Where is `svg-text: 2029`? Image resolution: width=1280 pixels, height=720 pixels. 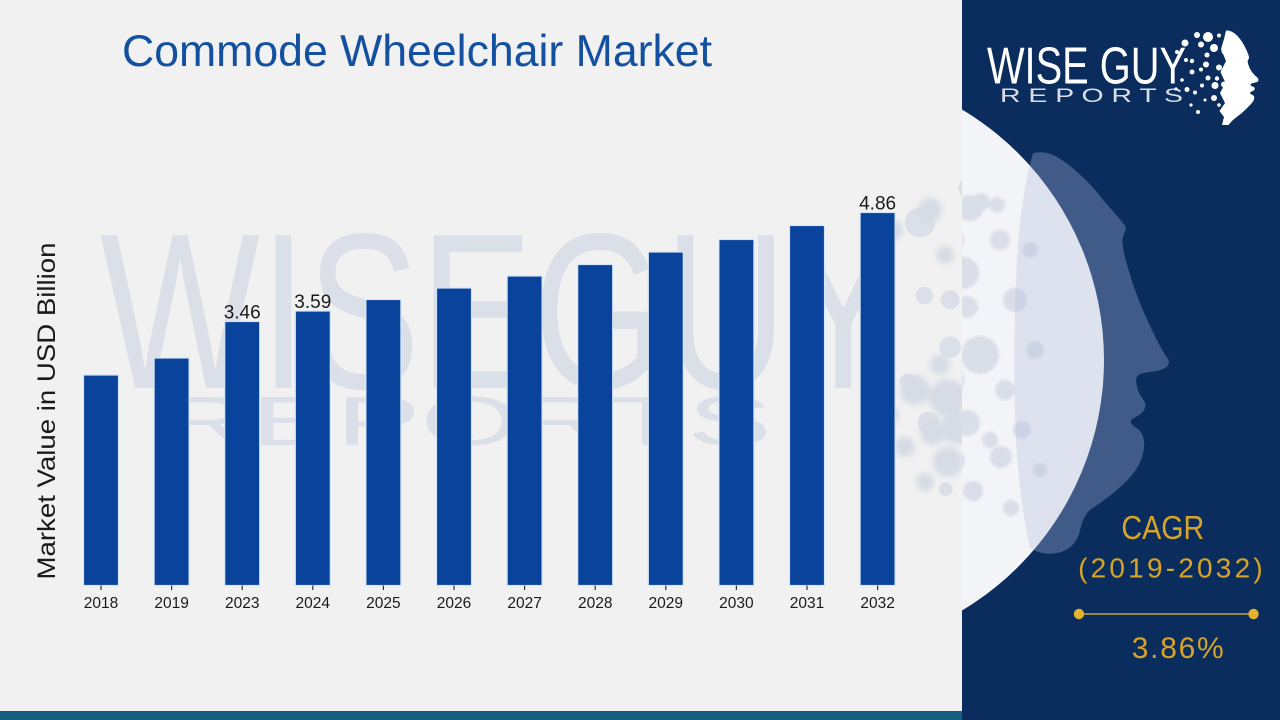 svg-text: 2029 is located at coordinates (666, 603).